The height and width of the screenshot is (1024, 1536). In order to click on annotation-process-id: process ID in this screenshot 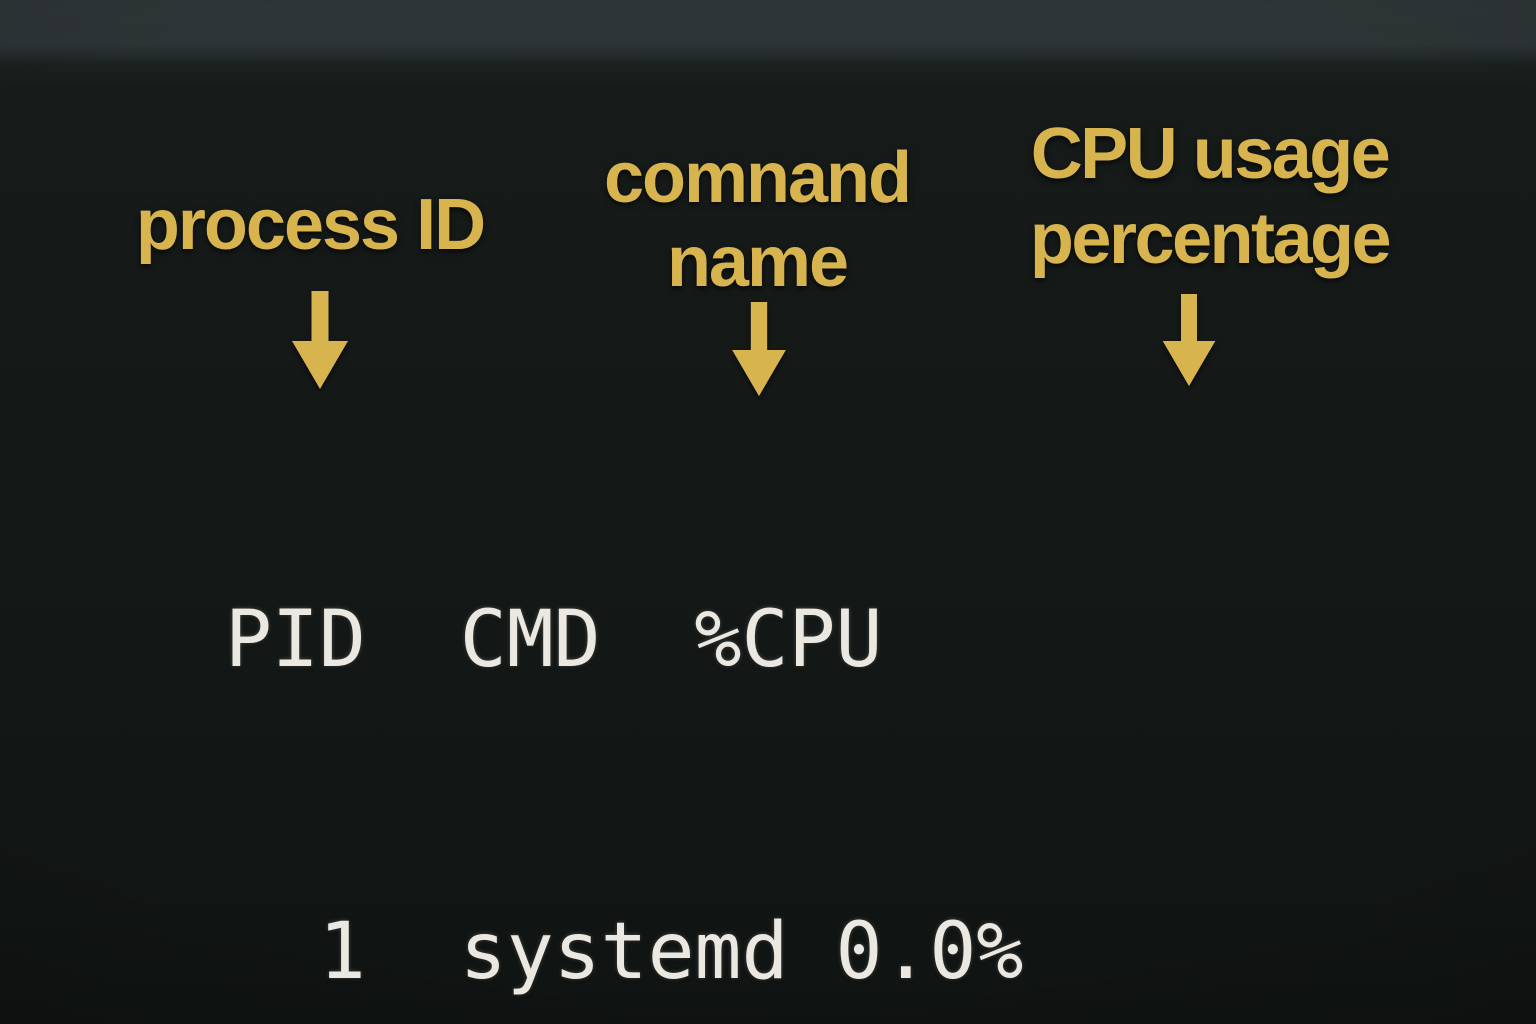, I will do `click(310, 225)`.